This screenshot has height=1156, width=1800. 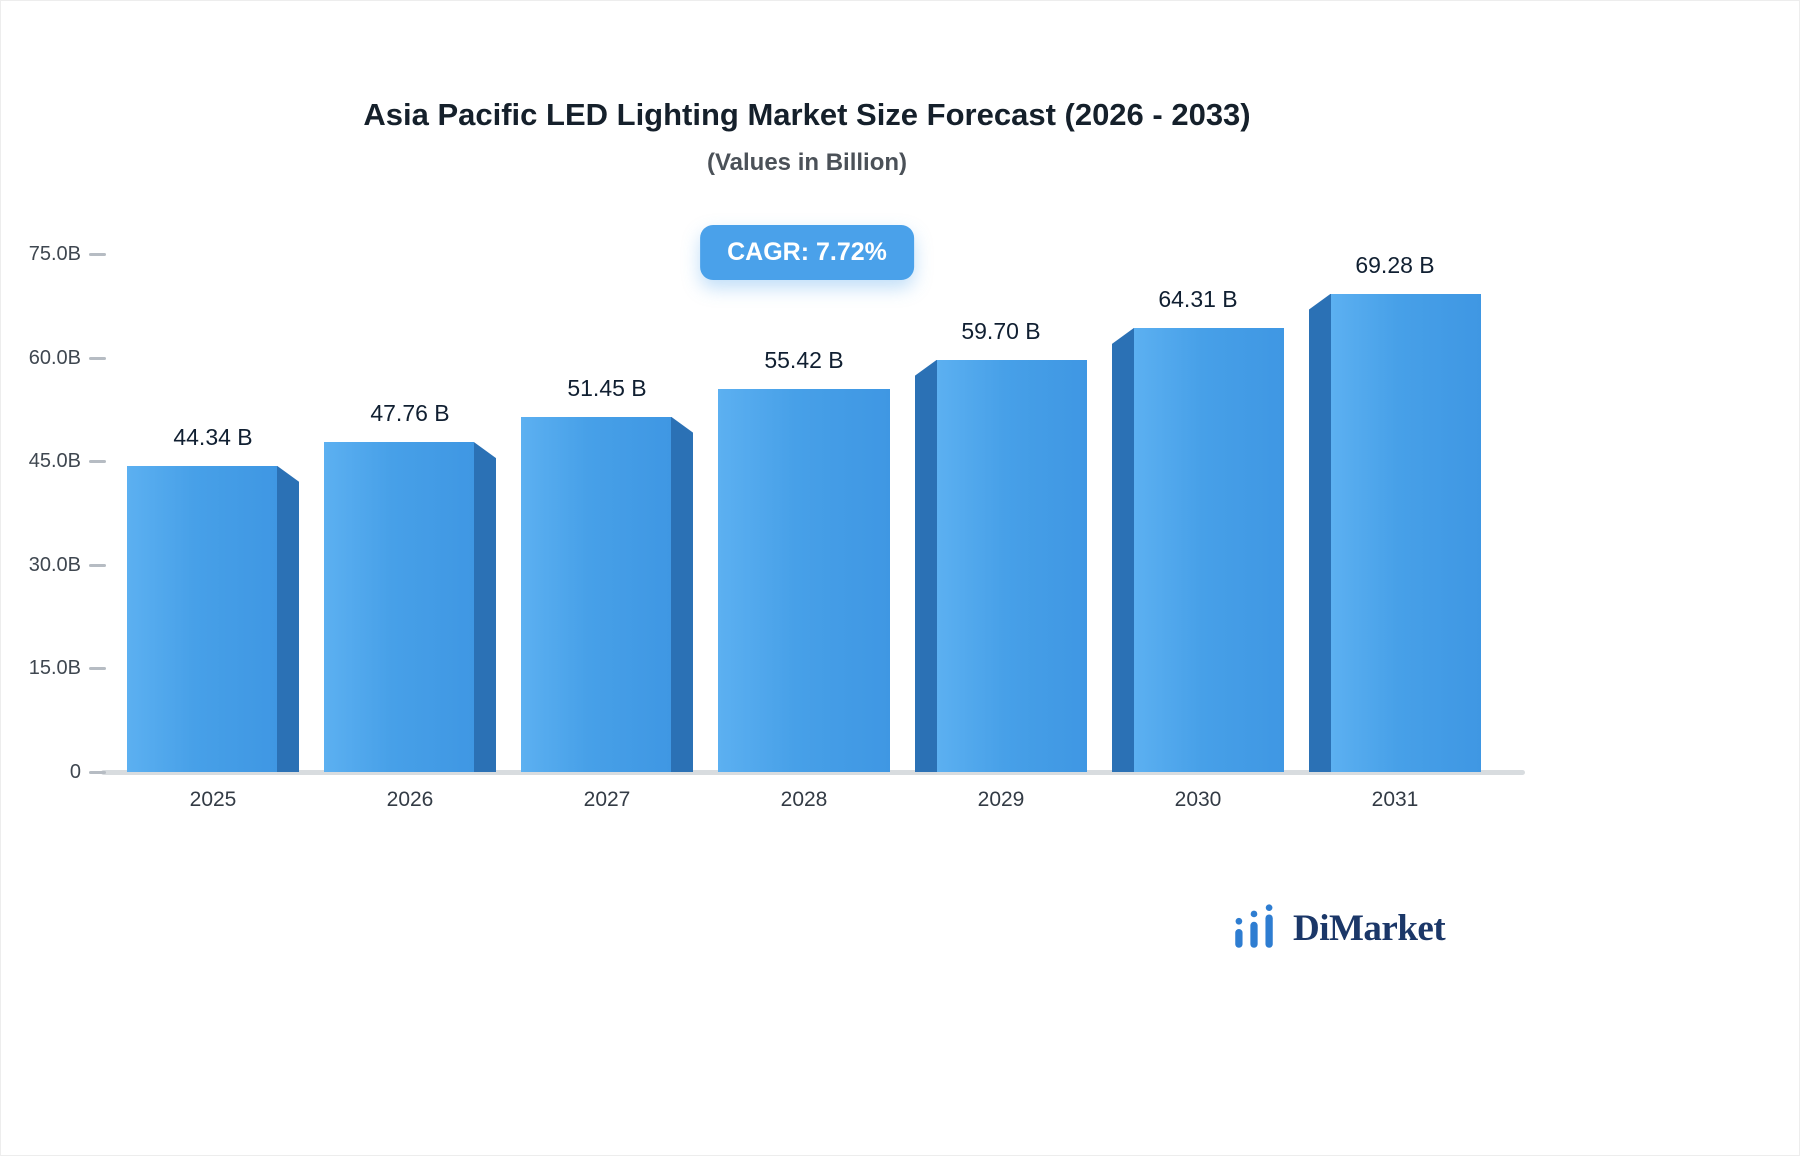 I want to click on bar-value-label: 59.70 B, so click(x=1001, y=330).